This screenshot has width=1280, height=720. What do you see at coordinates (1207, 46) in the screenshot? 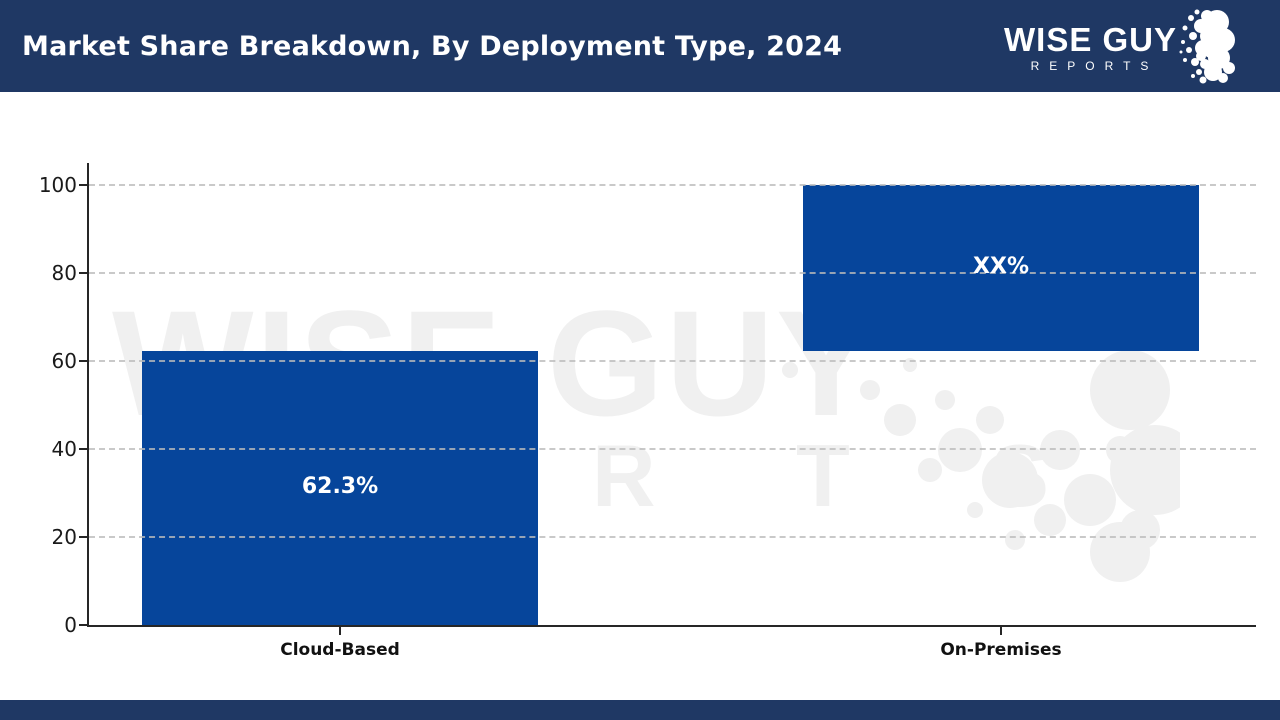
I see `logo-head-icon` at bounding box center [1207, 46].